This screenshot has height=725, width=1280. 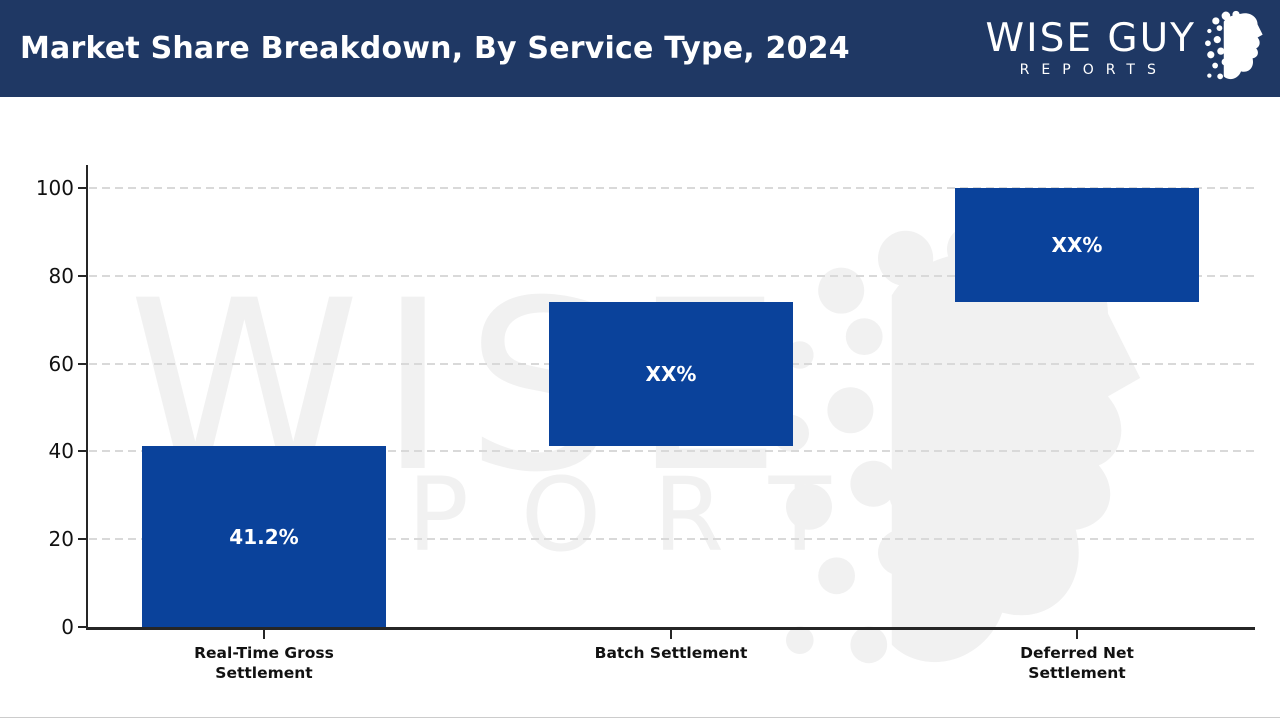 I want to click on wiseguy-wordmark: WISE GUY, so click(x=1090, y=39).